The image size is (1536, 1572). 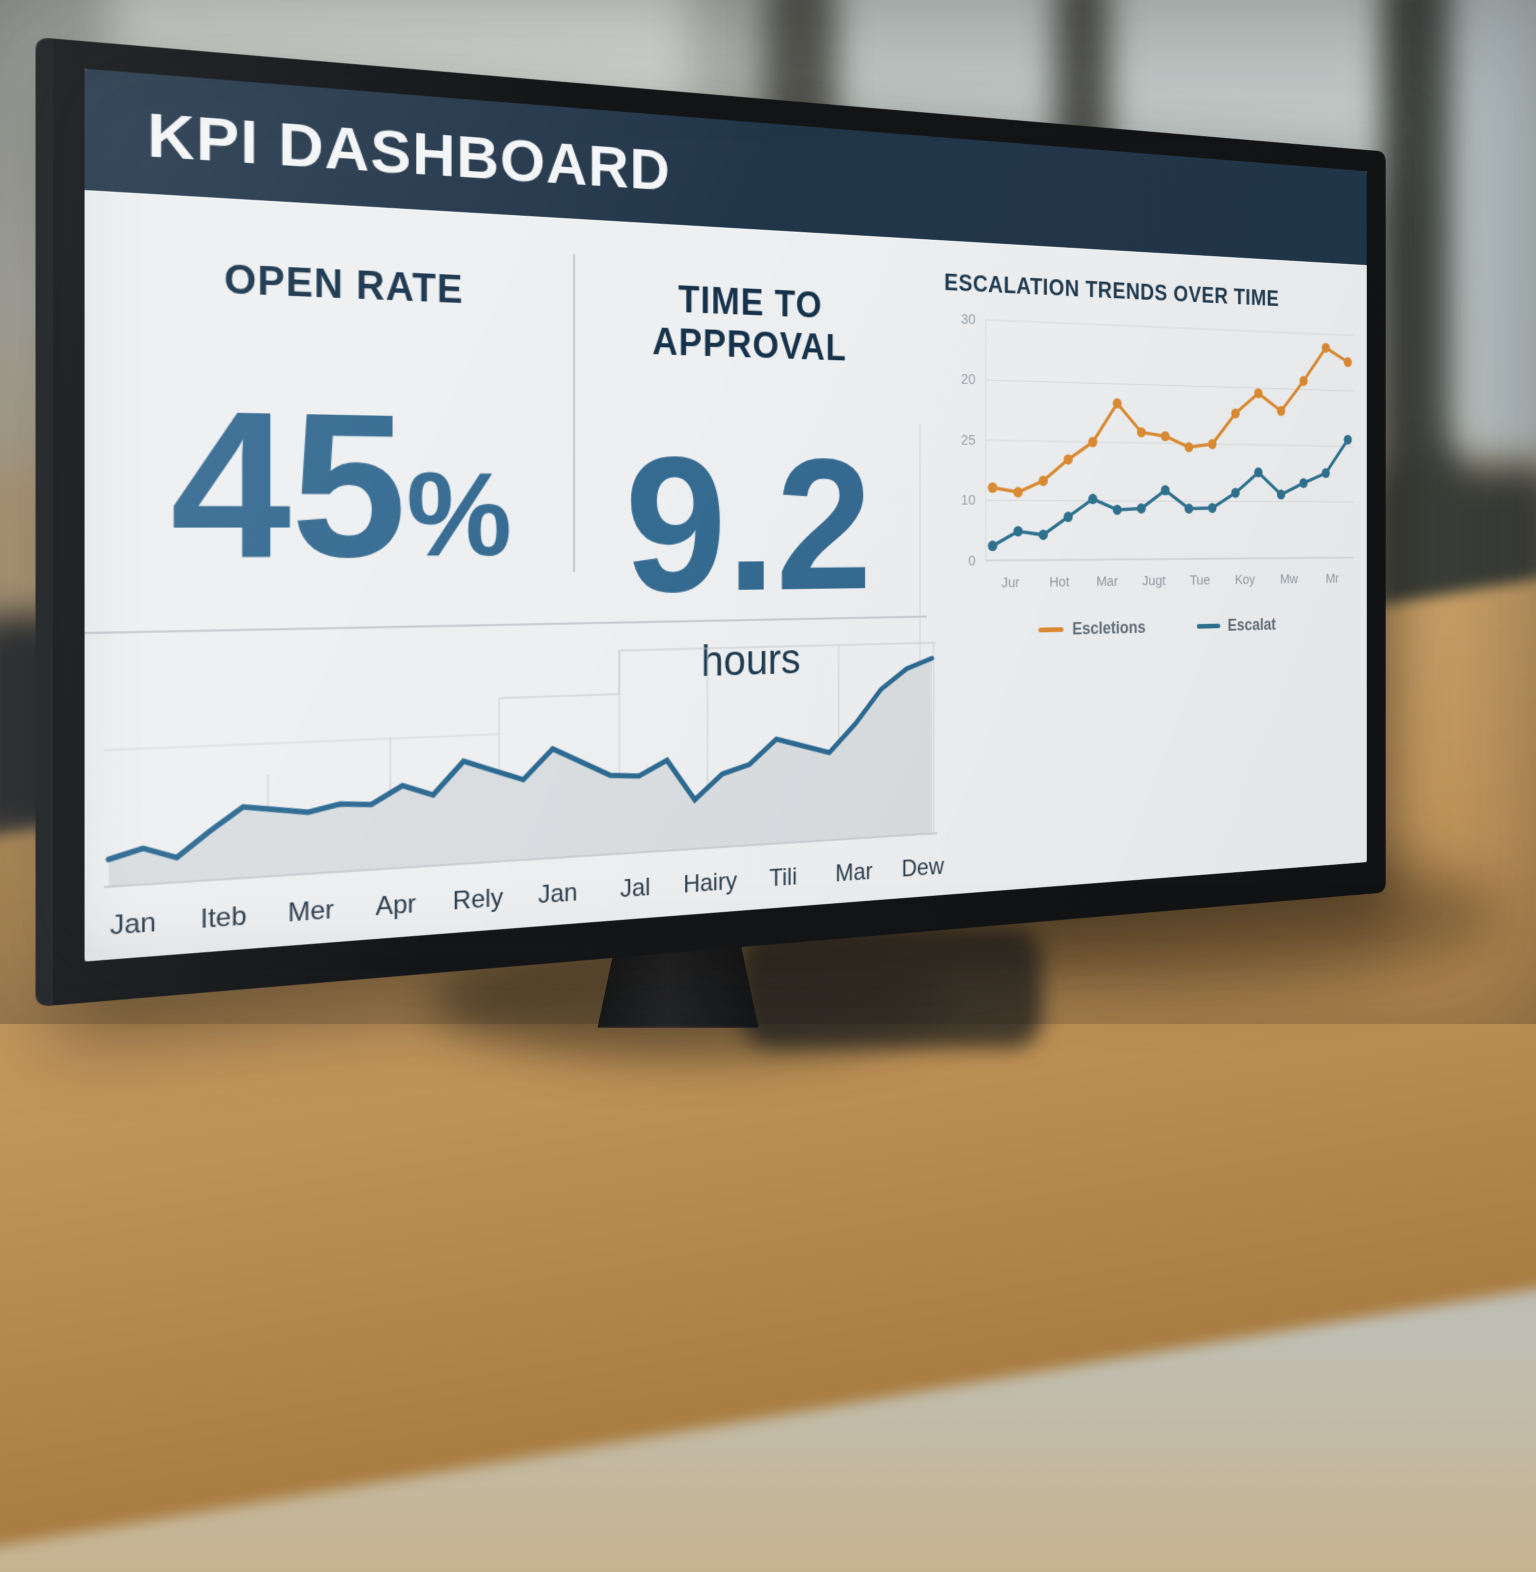 What do you see at coordinates (968, 380) in the screenshot?
I see `svg-text: 20` at bounding box center [968, 380].